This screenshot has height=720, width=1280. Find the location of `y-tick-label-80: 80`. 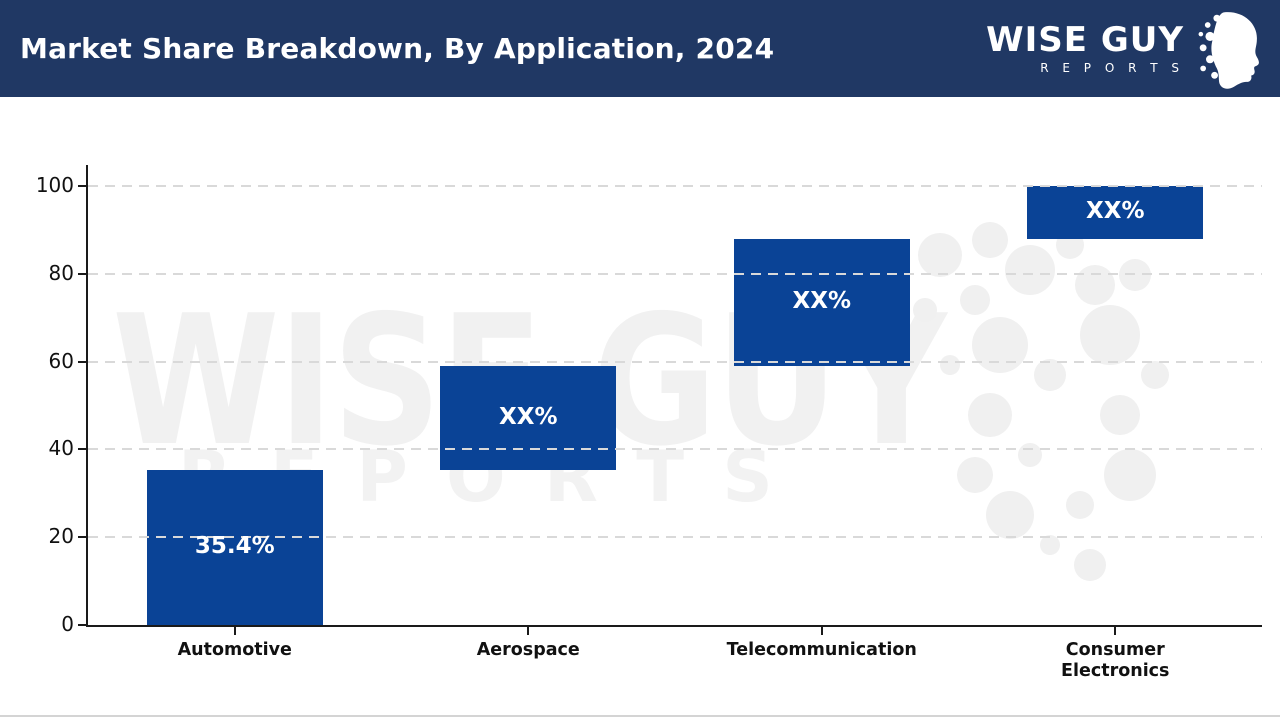

y-tick-label-80: 80 is located at coordinates (61, 272).